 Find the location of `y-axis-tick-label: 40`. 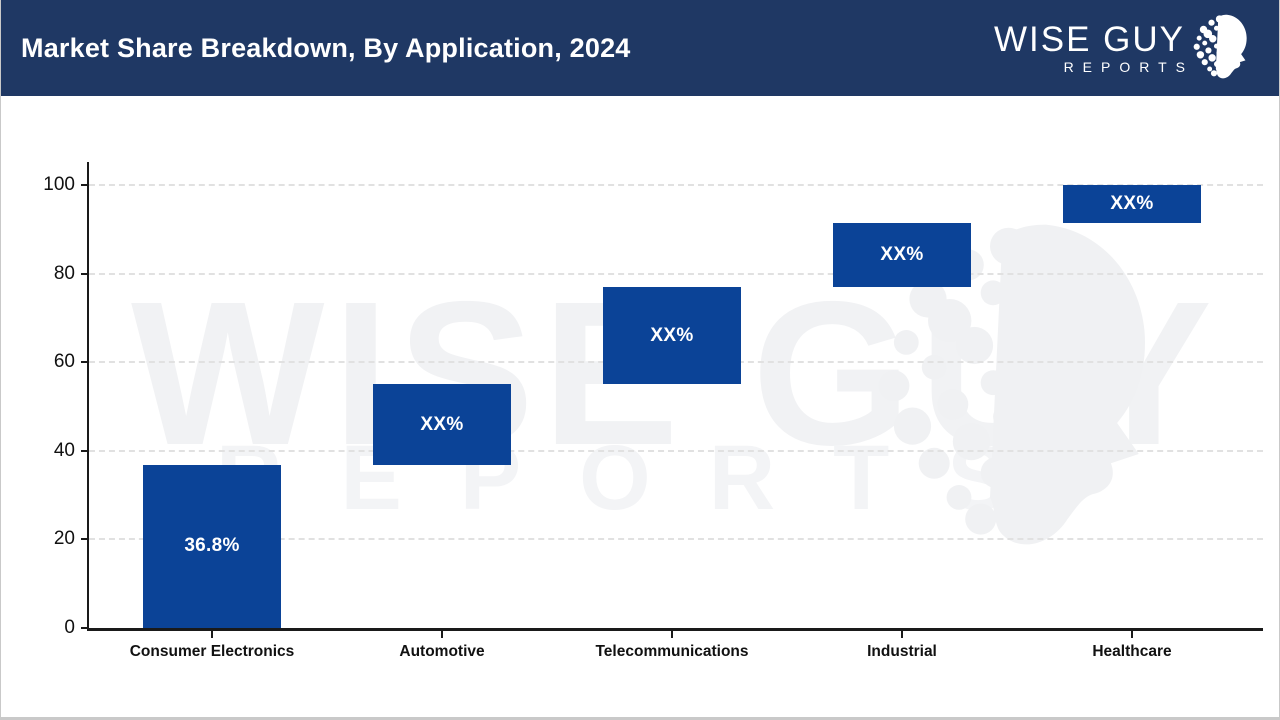

y-axis-tick-label: 40 is located at coordinates (64, 450).